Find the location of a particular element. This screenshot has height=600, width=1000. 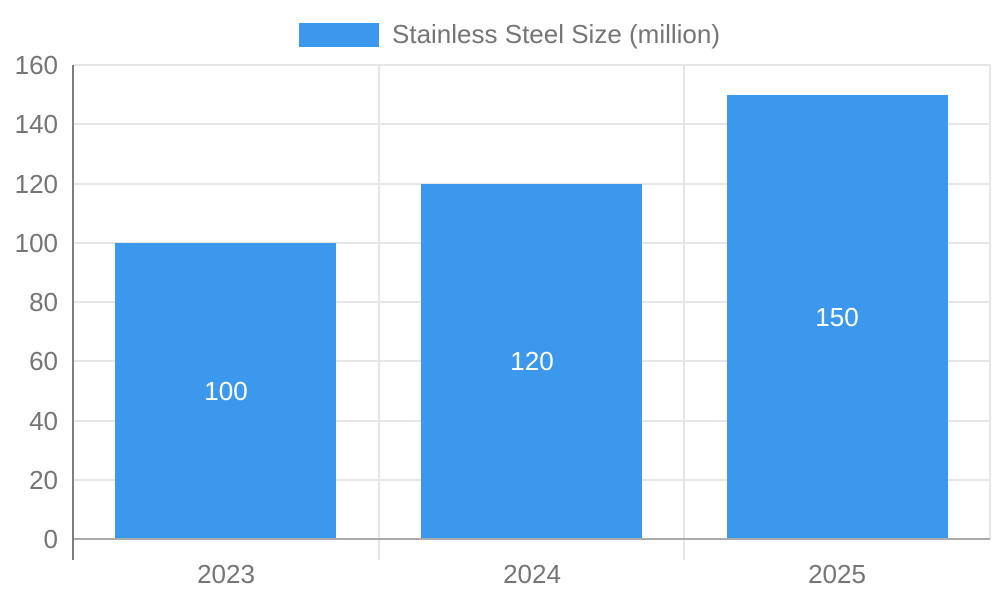

bar-value-label: 100 is located at coordinates (225, 391).